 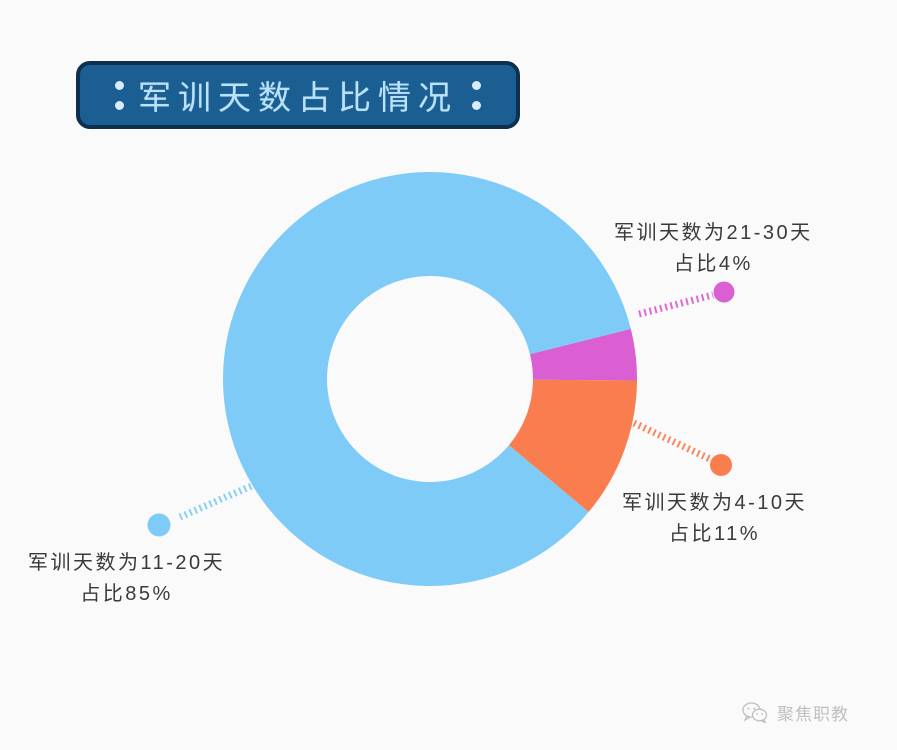 What do you see at coordinates (713, 249) in the screenshot?
I see `callout-label-21-30-days: 军训天数为21-30天 占比4%` at bounding box center [713, 249].